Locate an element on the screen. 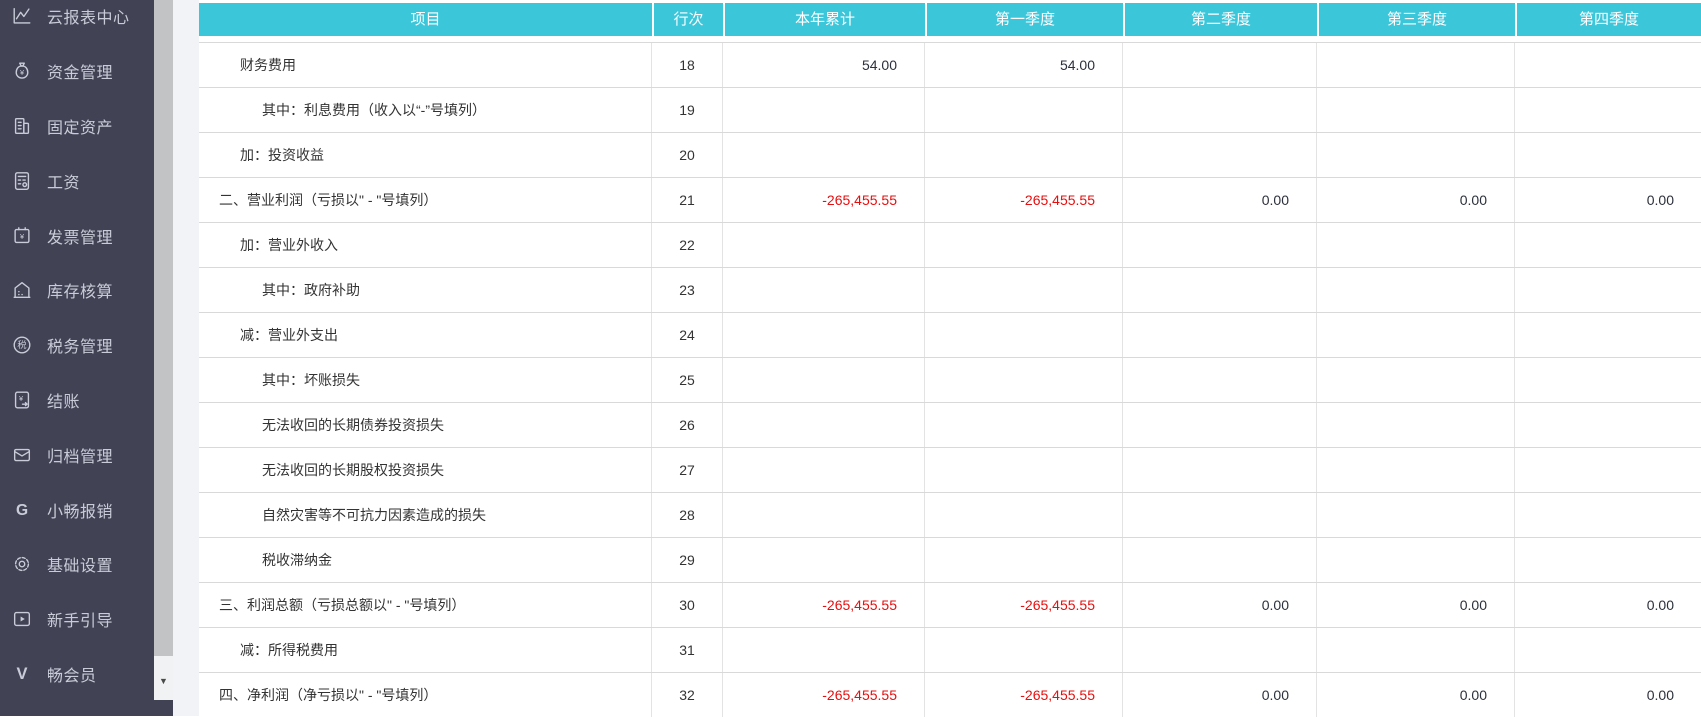  col-header-q3: 第三季度 is located at coordinates (1416, 19).